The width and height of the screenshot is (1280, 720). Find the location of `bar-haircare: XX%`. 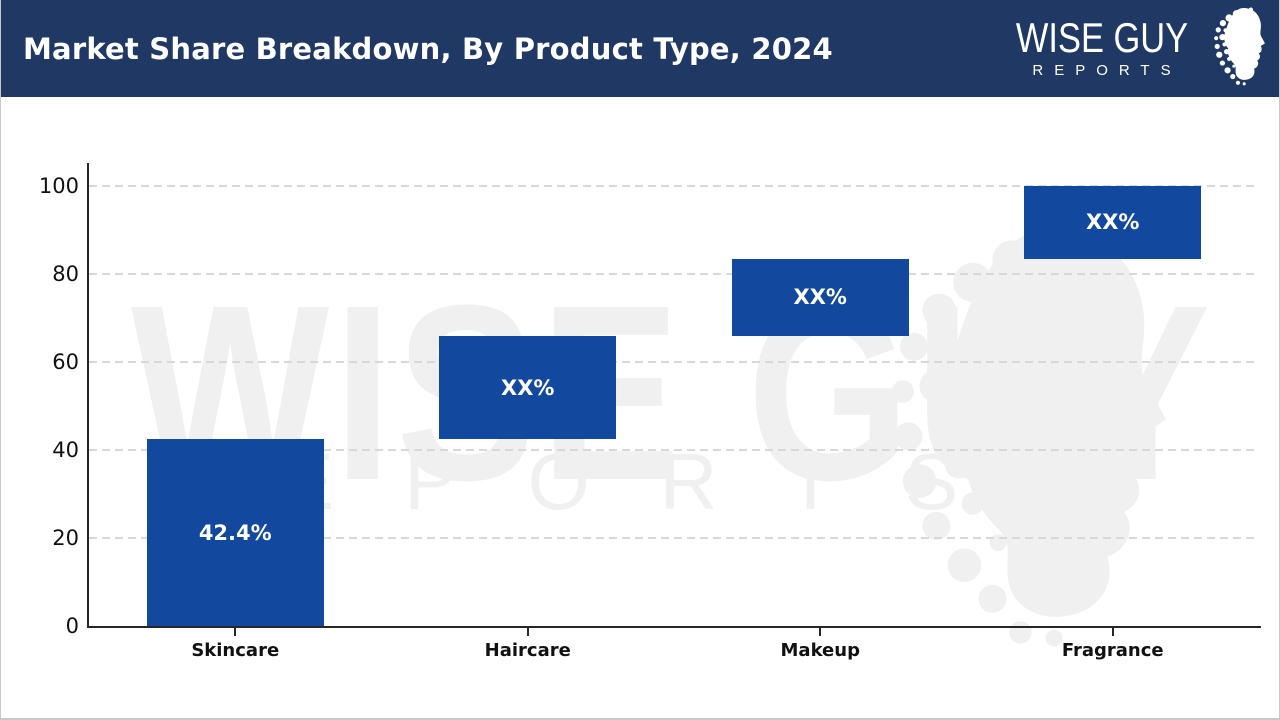

bar-haircare: XX% is located at coordinates (528, 387).